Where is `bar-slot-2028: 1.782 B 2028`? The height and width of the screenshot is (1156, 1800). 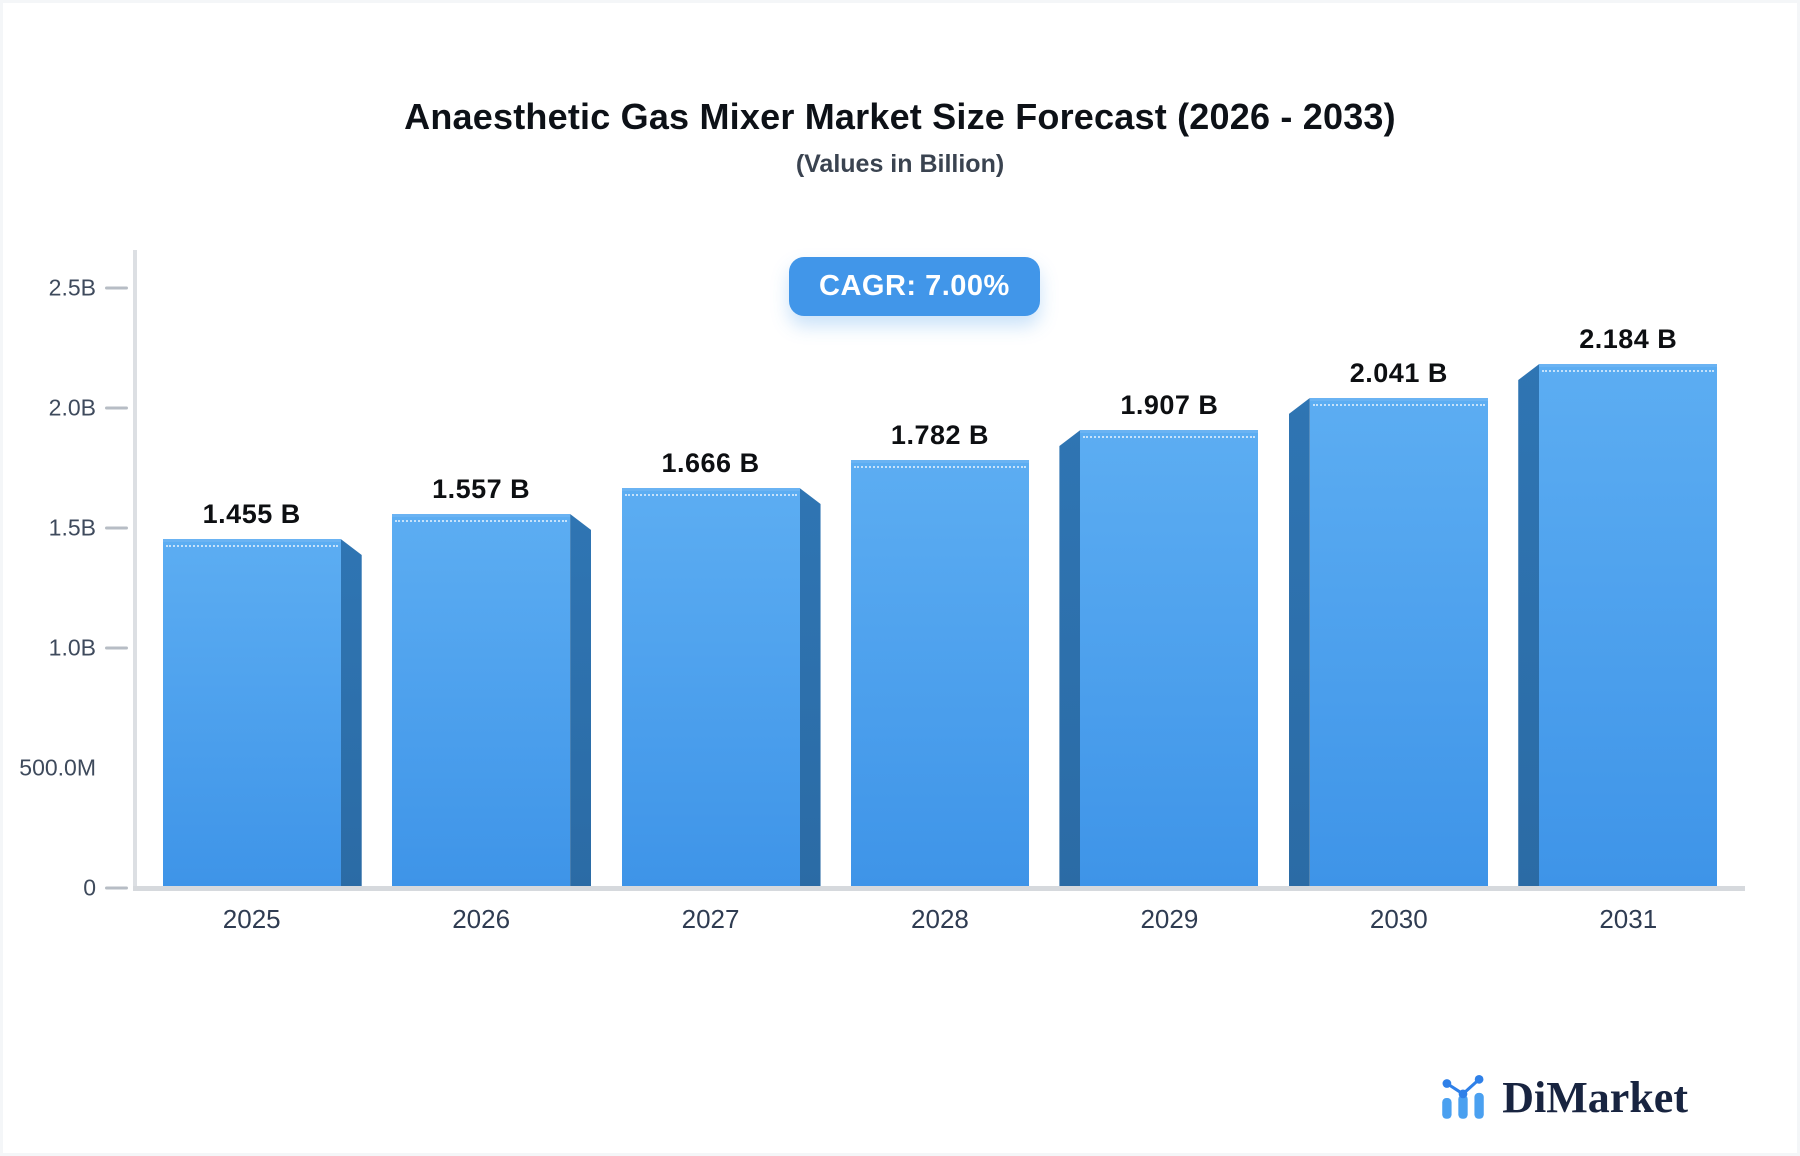 bar-slot-2028: 1.782 B 2028 is located at coordinates (939, 592).